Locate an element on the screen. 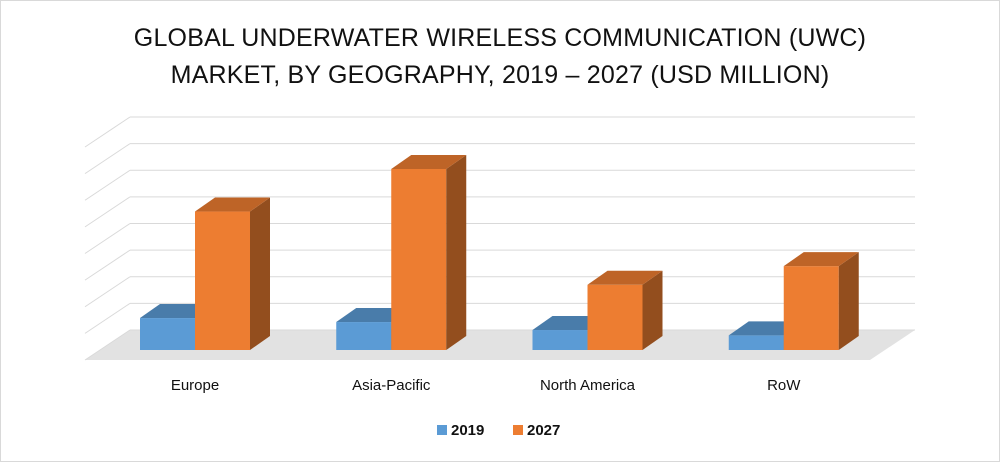 The height and width of the screenshot is (462, 1000). chart-floor is located at coordinates (500, 345).